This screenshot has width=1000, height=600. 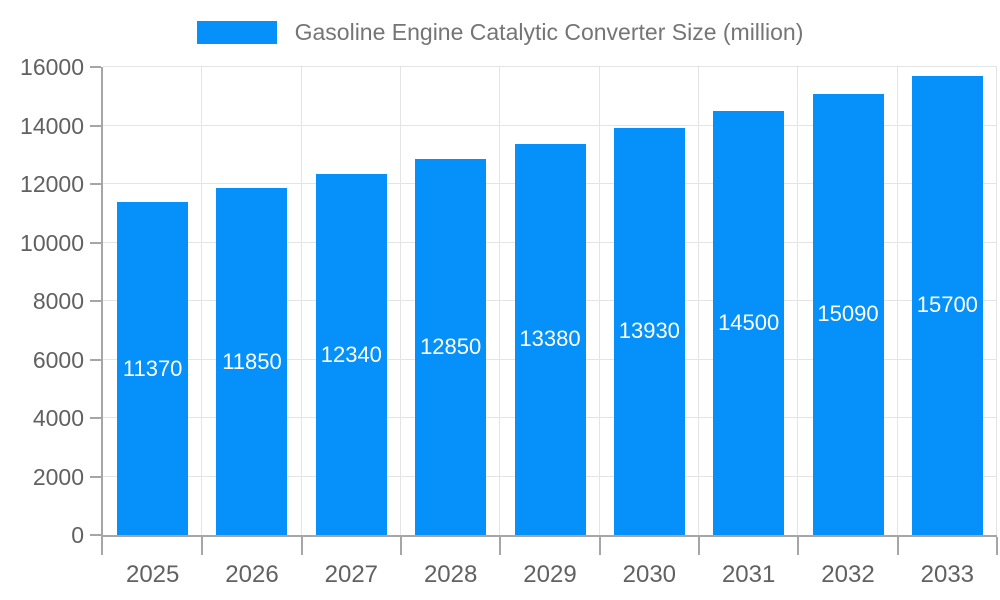 I want to click on bar: 14500, so click(x=749, y=322).